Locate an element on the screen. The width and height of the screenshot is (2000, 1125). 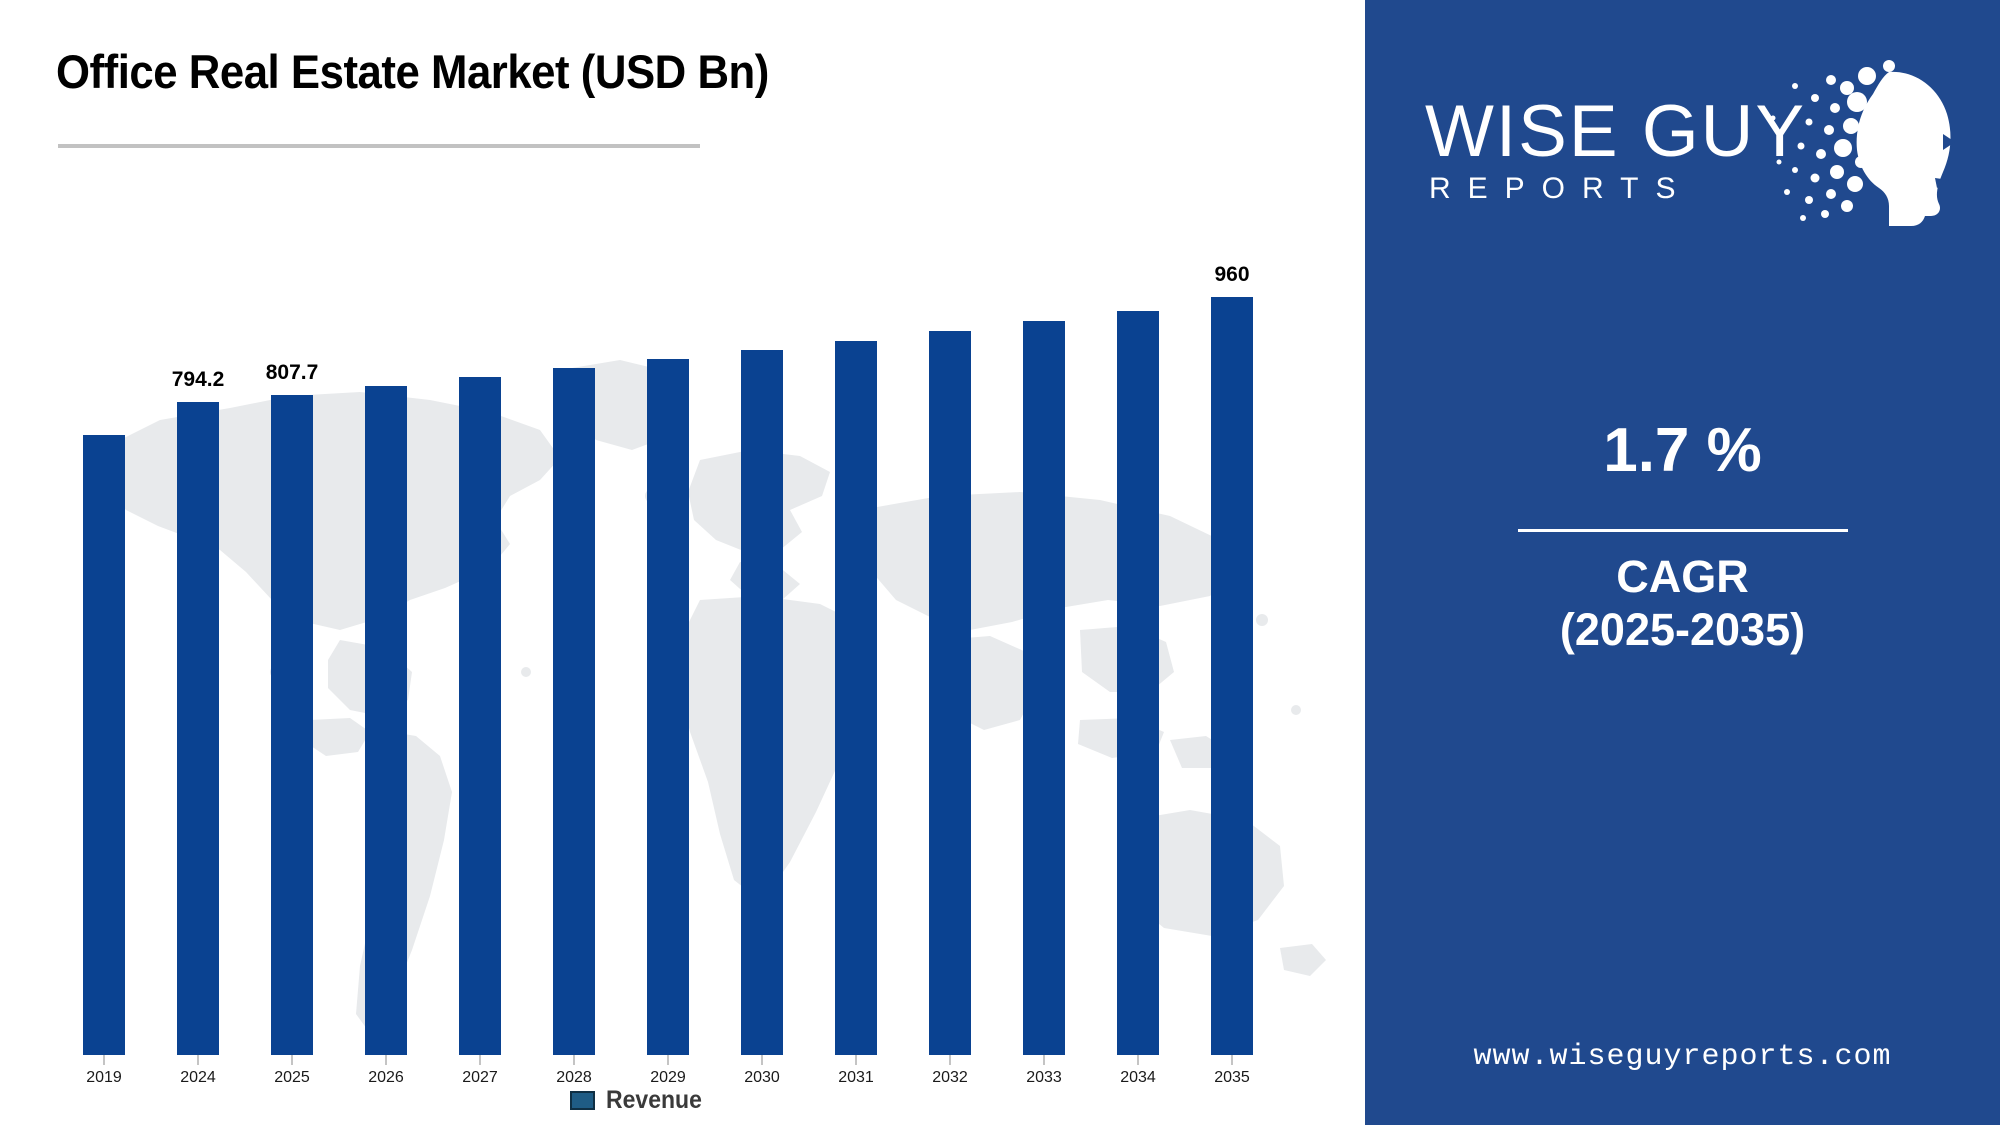
bar-2035 is located at coordinates (1232, 676).